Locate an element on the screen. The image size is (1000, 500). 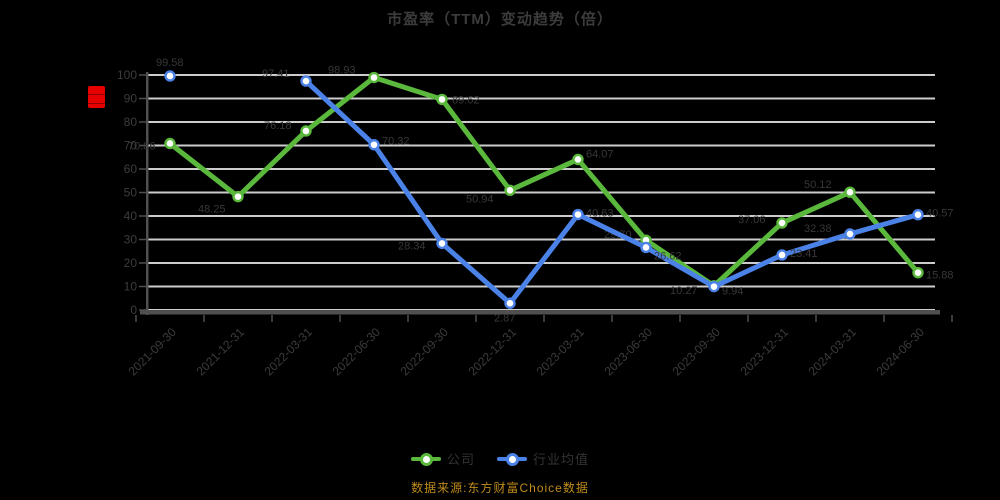
data-point-label: 50.94 is located at coordinates (480, 199).